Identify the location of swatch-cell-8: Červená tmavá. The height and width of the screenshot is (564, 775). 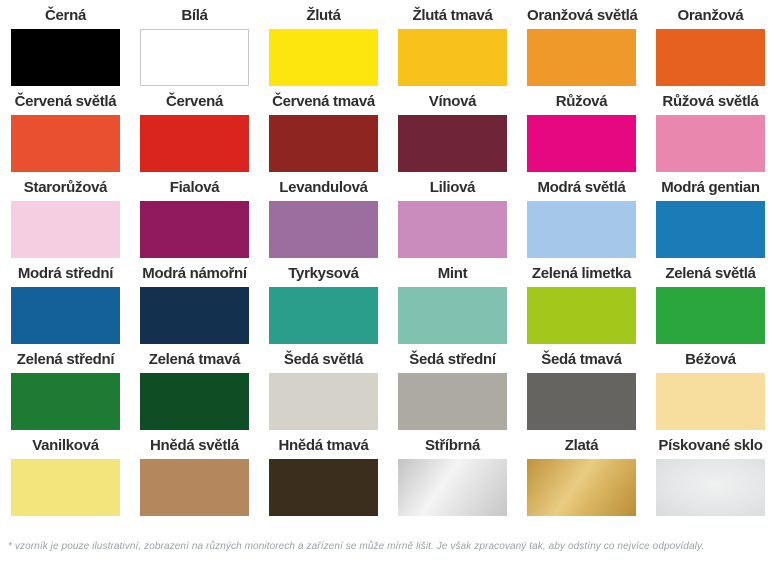
(323, 132).